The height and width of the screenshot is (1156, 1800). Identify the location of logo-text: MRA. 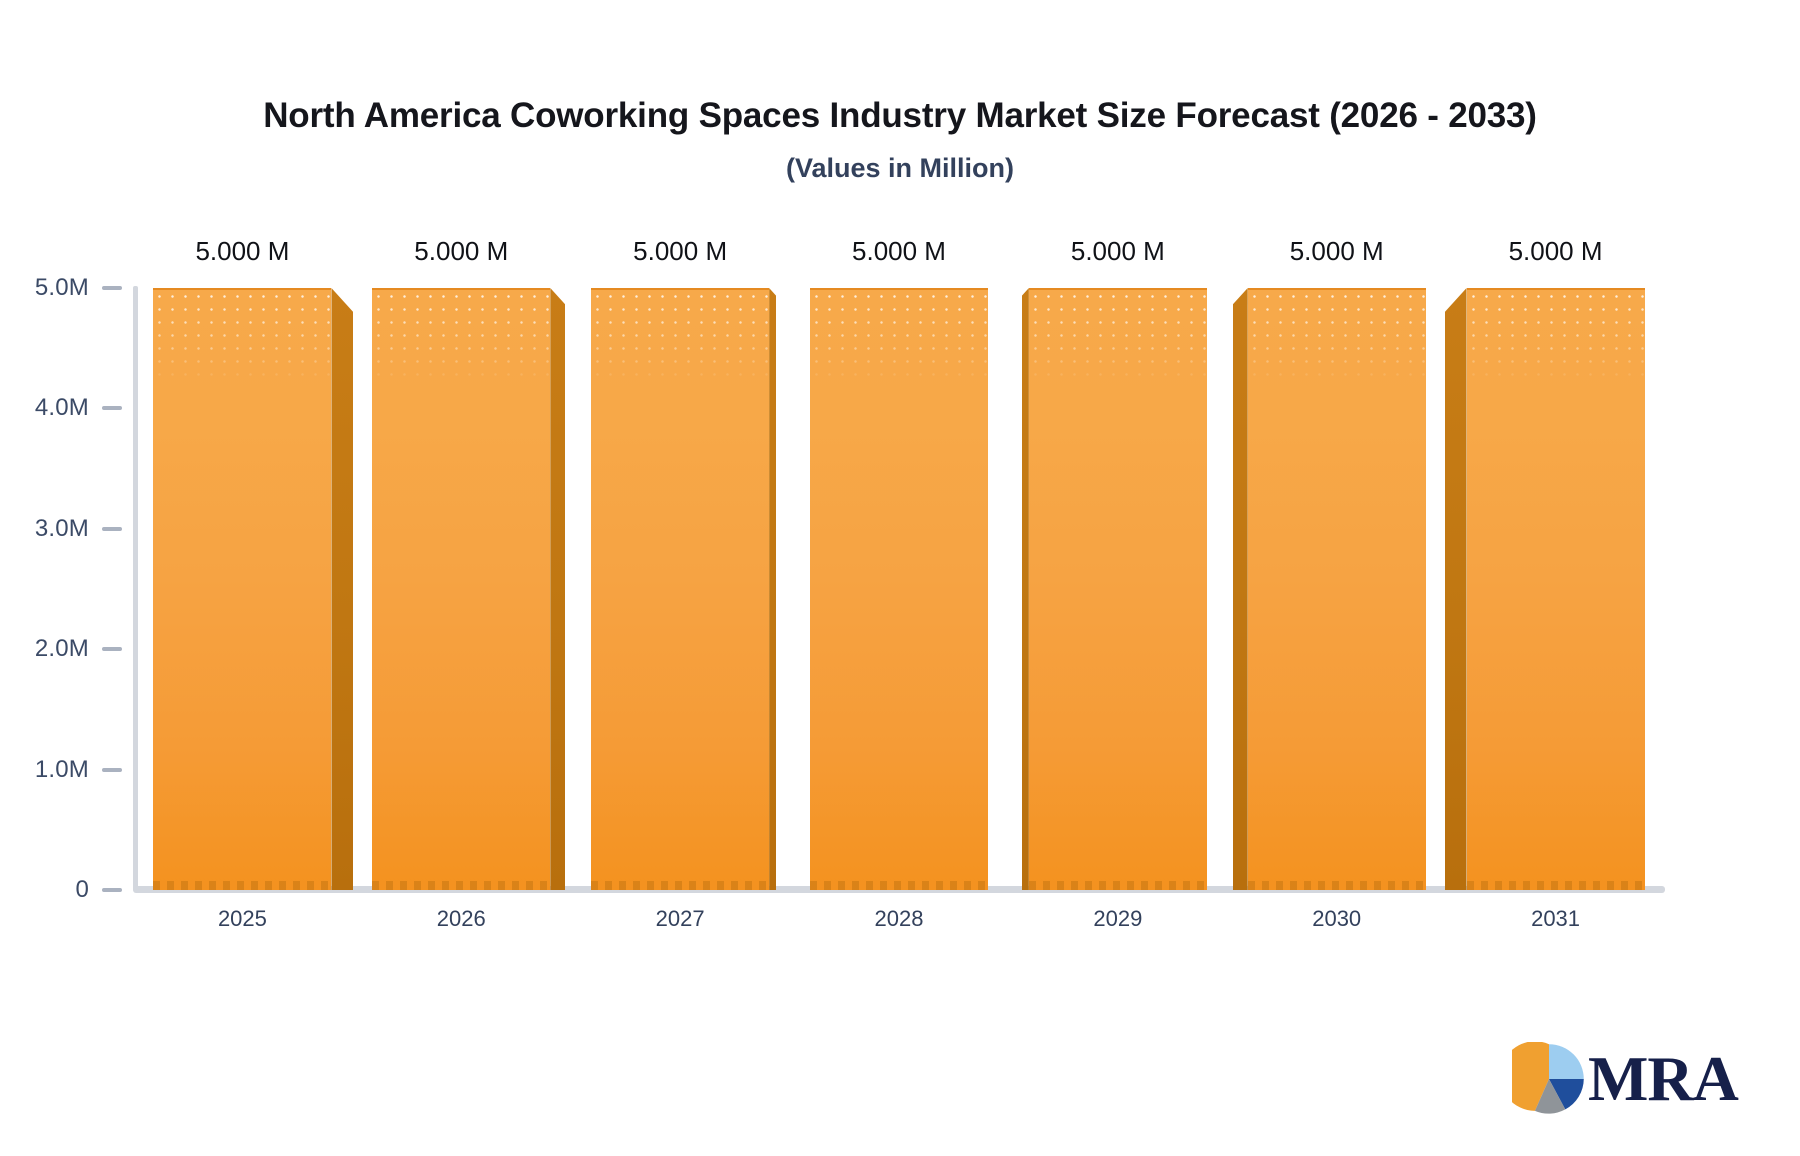
(1663, 1078).